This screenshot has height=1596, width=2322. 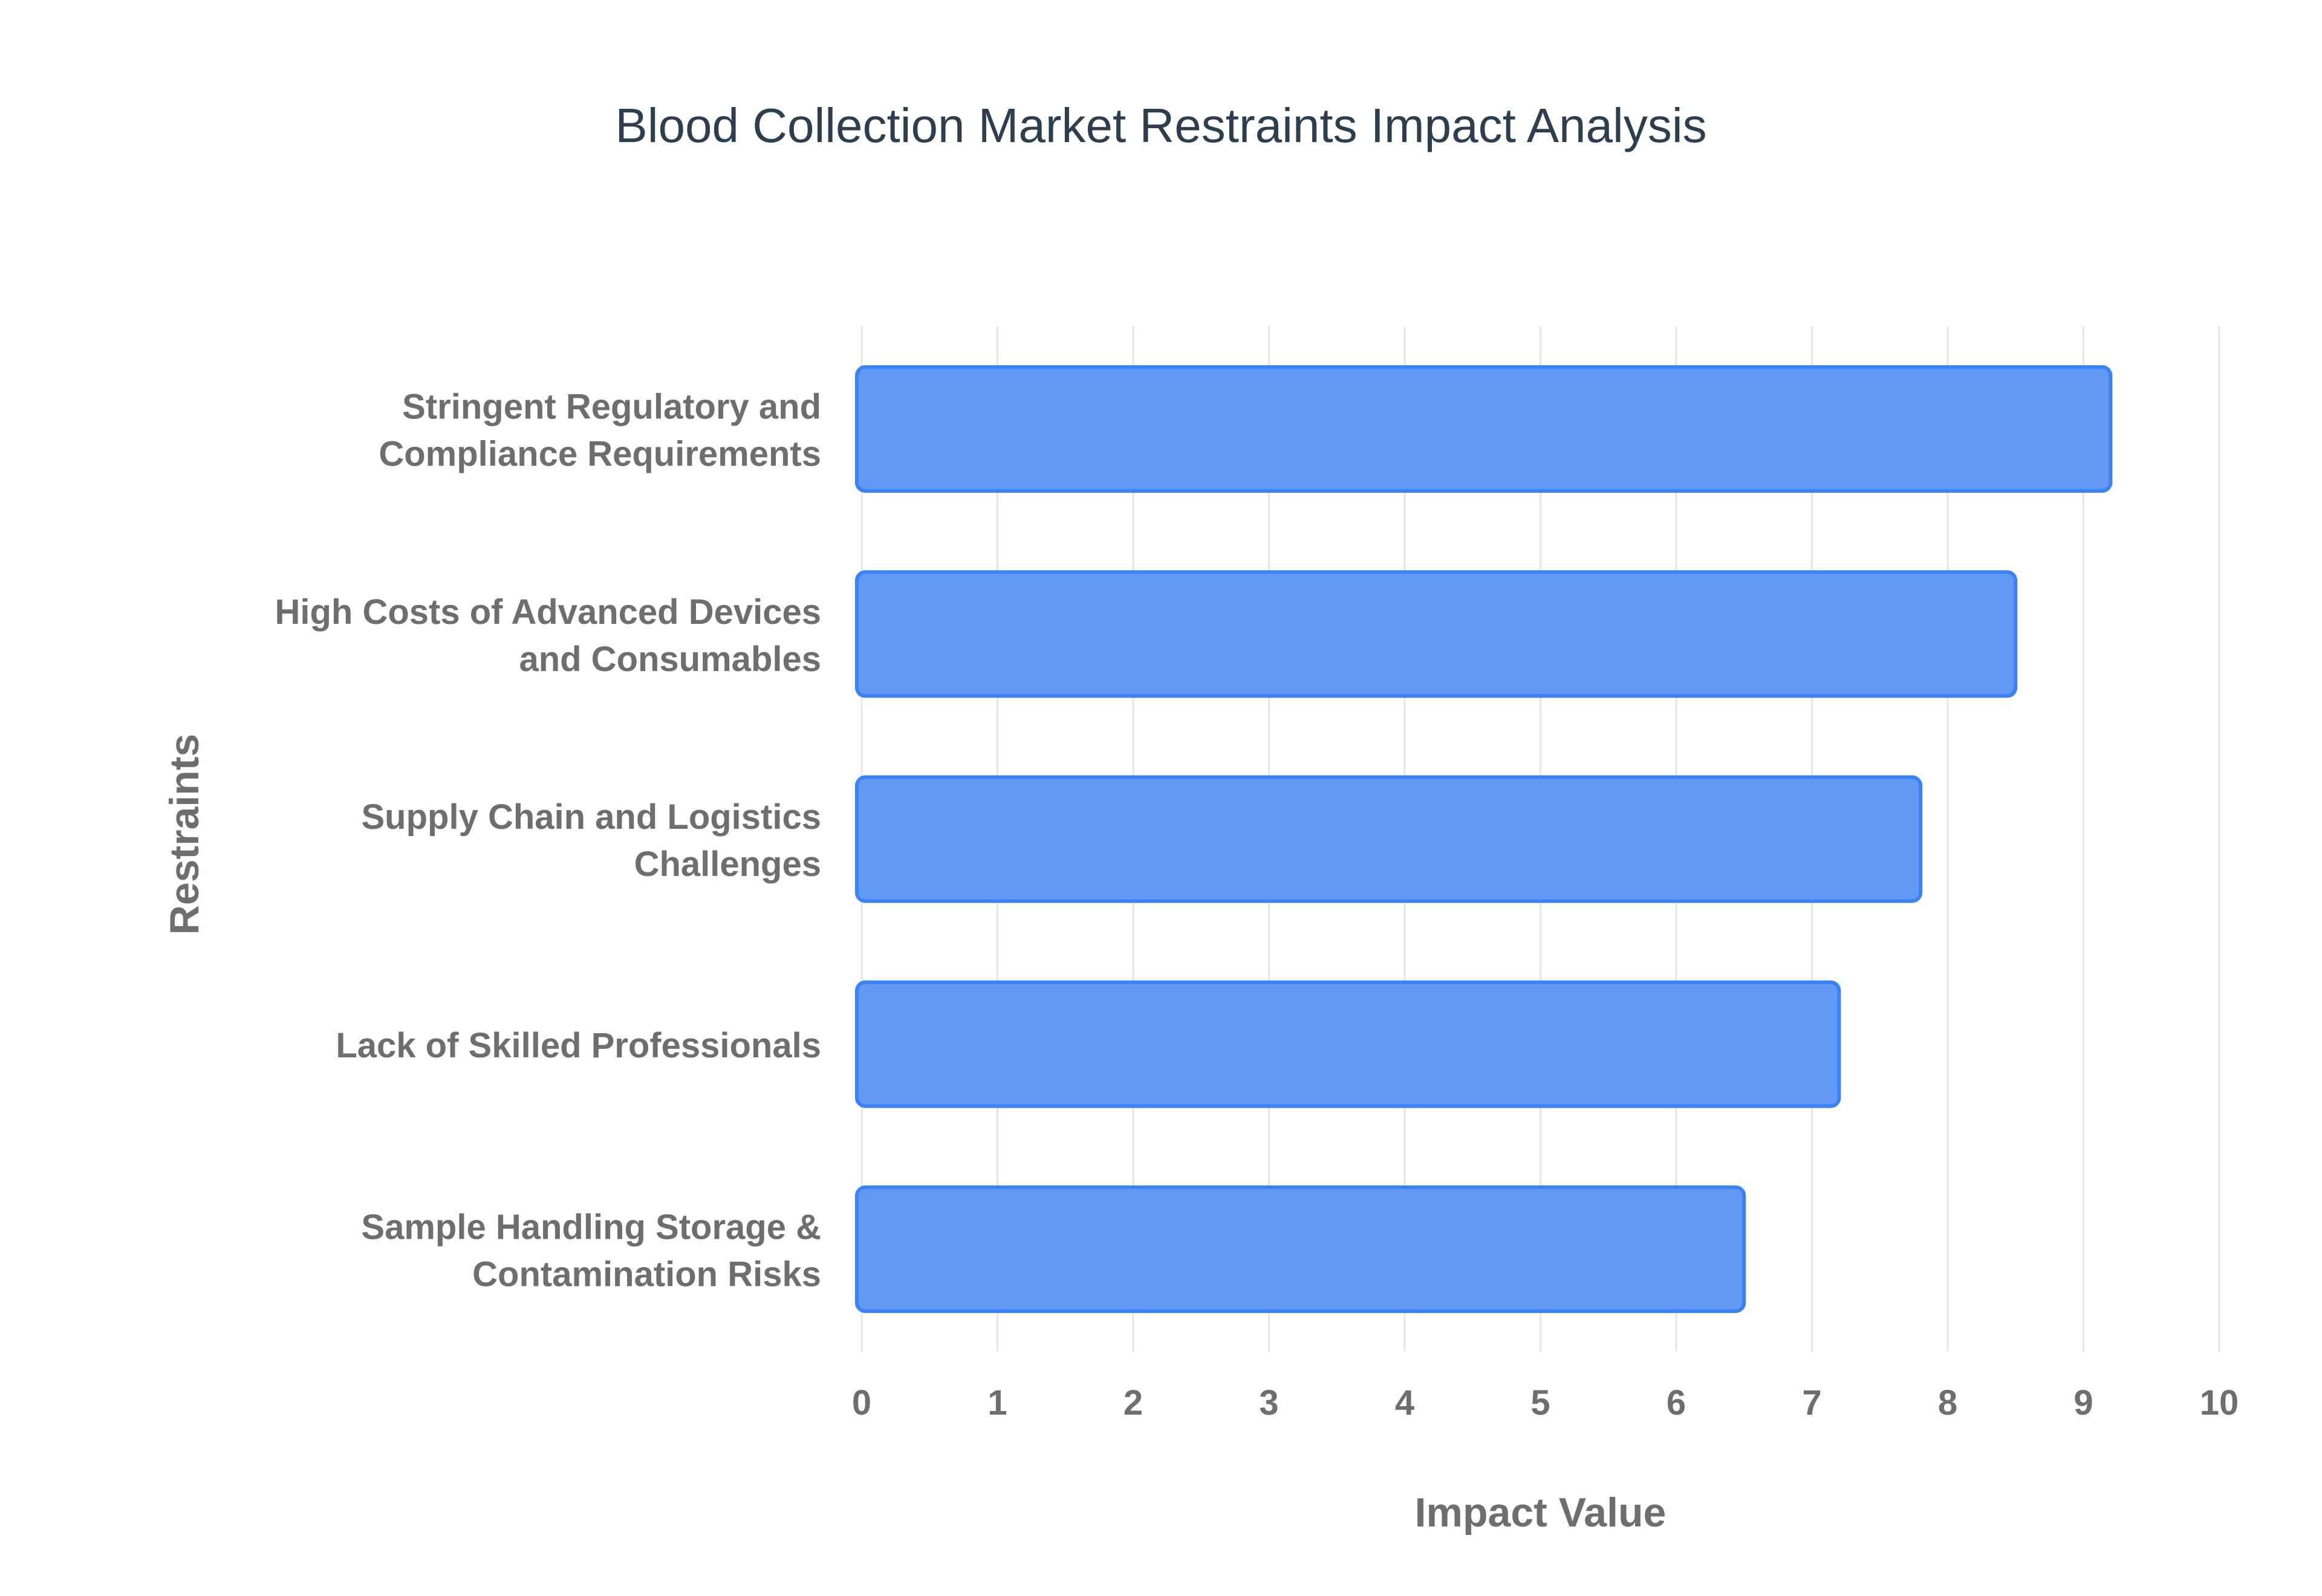 I want to click on y-tick-label: Supply Chain and Logistics Challenges, so click(x=591, y=840).